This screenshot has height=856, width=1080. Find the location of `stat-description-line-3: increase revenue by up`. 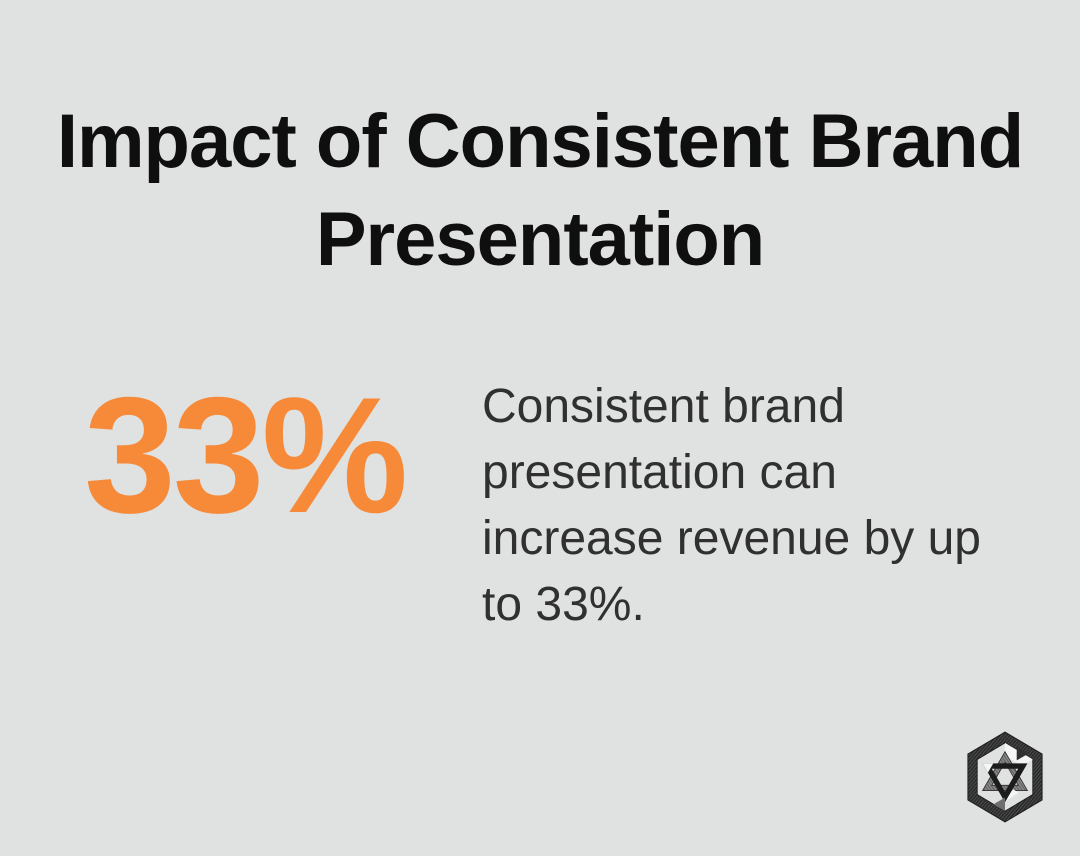

stat-description-line-3: increase revenue by up is located at coordinates (731, 538).